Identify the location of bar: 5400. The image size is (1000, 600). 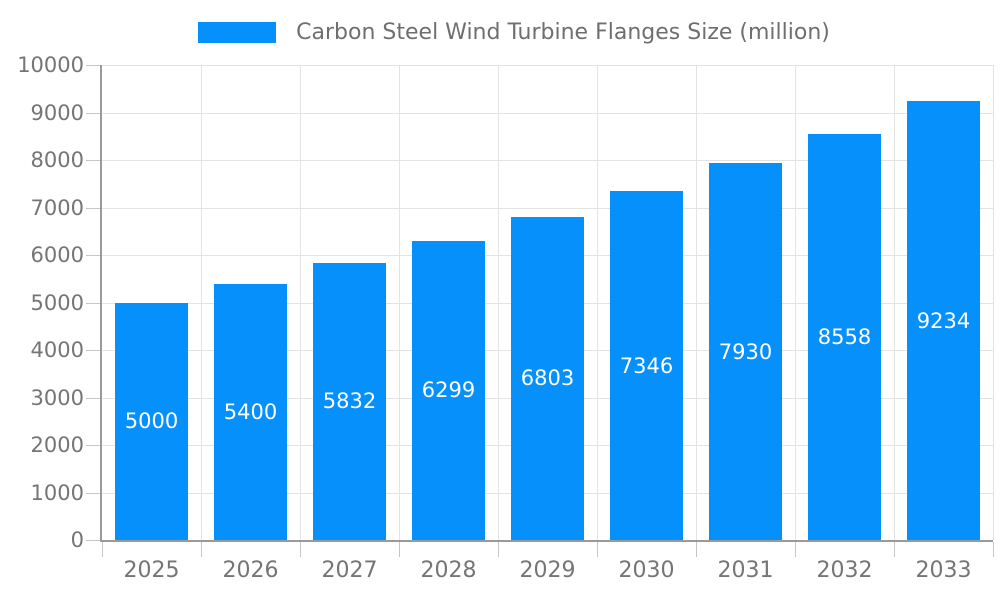
(250, 411).